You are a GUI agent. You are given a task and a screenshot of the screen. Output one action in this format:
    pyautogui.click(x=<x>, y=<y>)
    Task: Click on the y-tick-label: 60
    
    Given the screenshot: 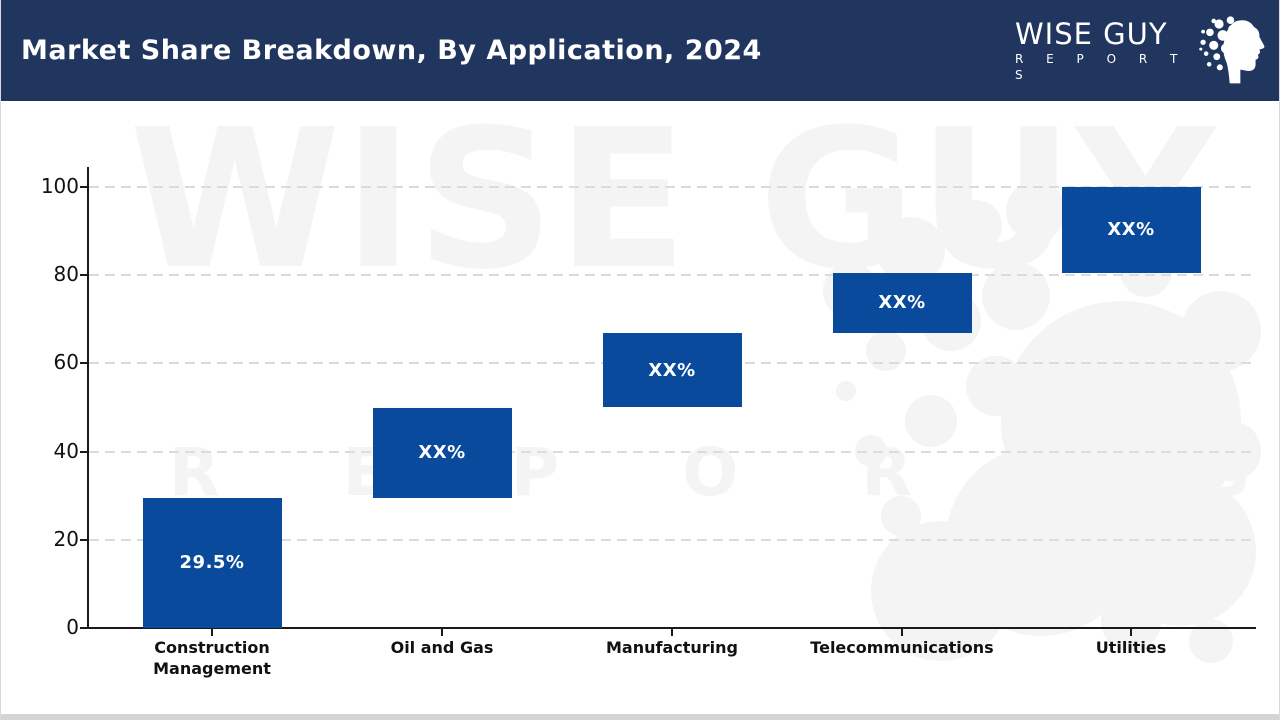 What is the action you would take?
    pyautogui.click(x=66, y=362)
    